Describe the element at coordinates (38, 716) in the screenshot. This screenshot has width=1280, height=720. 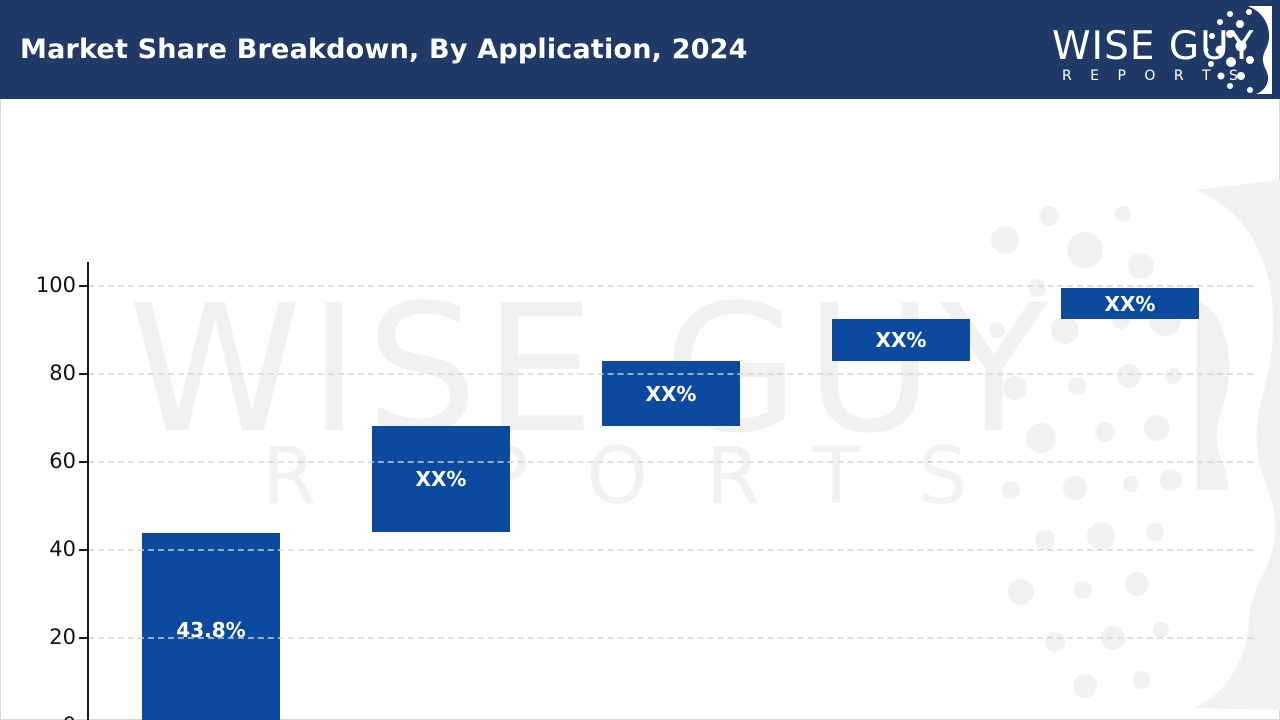
I see `y-tick-label-0: 0` at that location.